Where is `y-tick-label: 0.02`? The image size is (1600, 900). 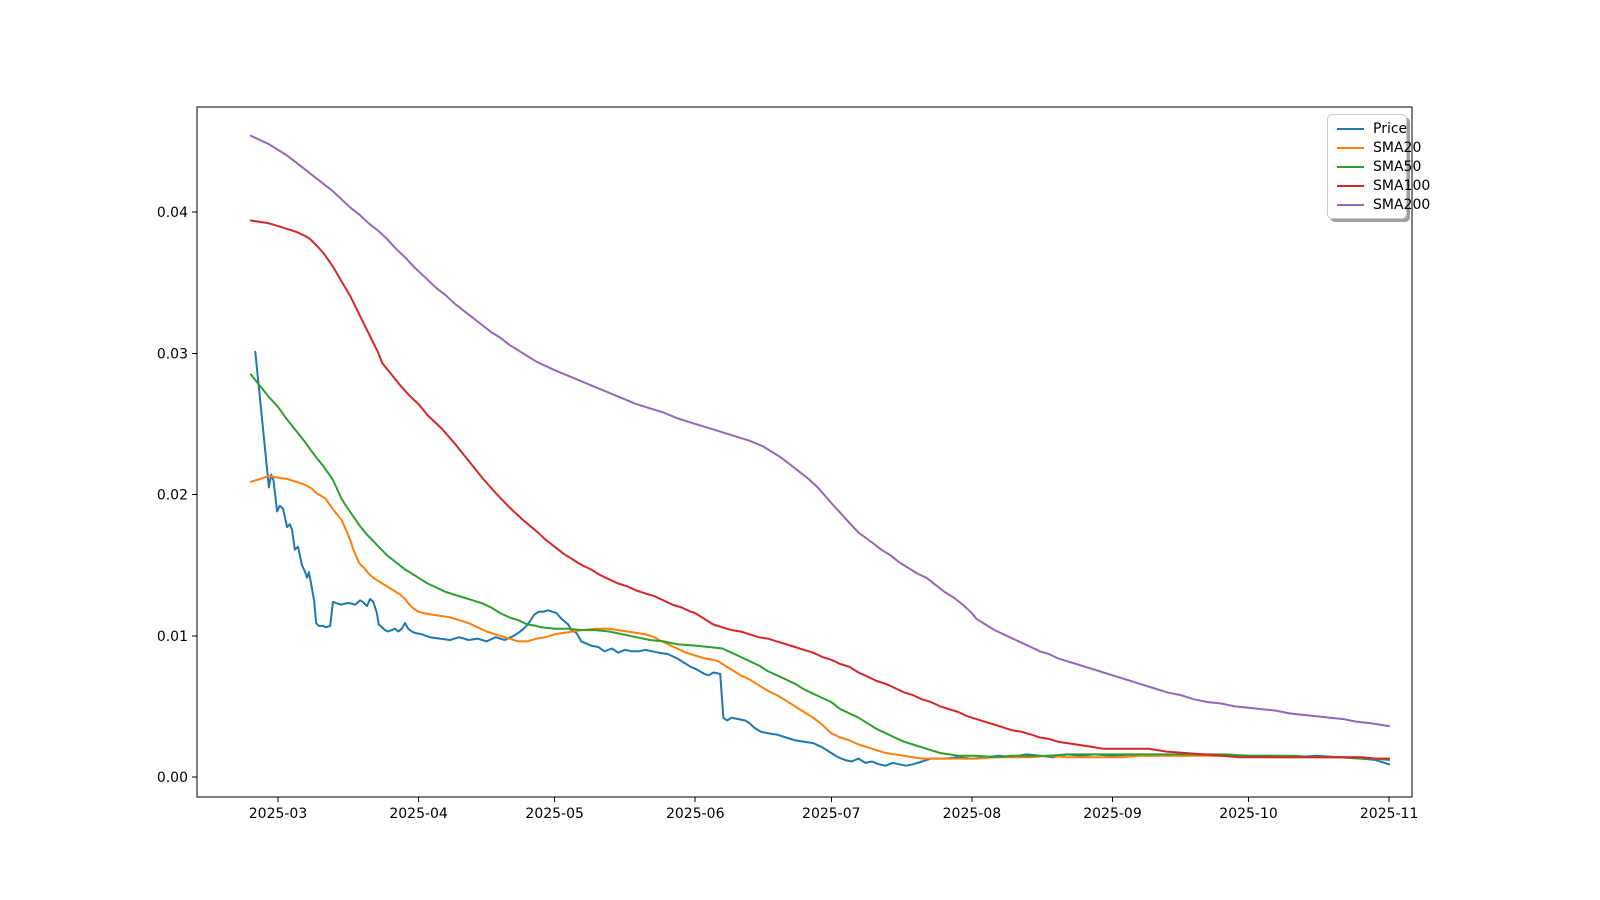
y-tick-label: 0.02 is located at coordinates (172, 496).